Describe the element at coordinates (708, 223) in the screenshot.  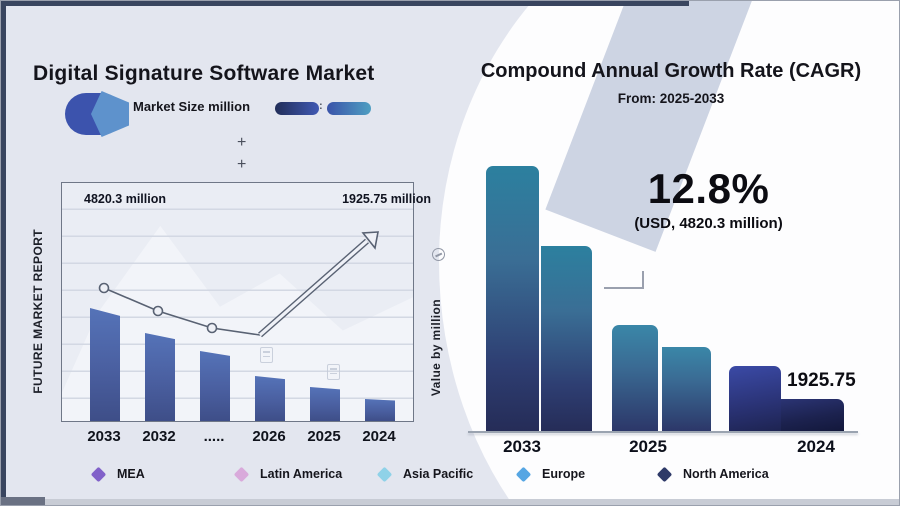
I see `cagr-usd-detail: (USD, 4820.3 million)` at that location.